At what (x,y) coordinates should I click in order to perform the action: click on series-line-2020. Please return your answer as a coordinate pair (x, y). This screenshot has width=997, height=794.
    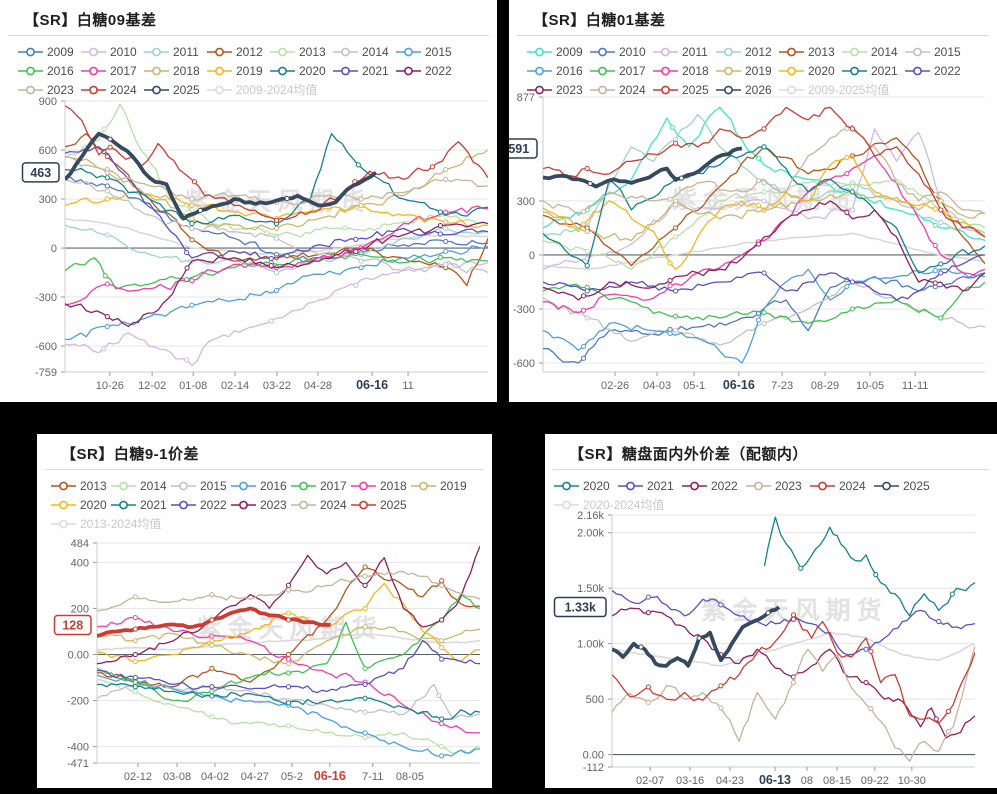
    Looking at the image, I should click on (764, 212).